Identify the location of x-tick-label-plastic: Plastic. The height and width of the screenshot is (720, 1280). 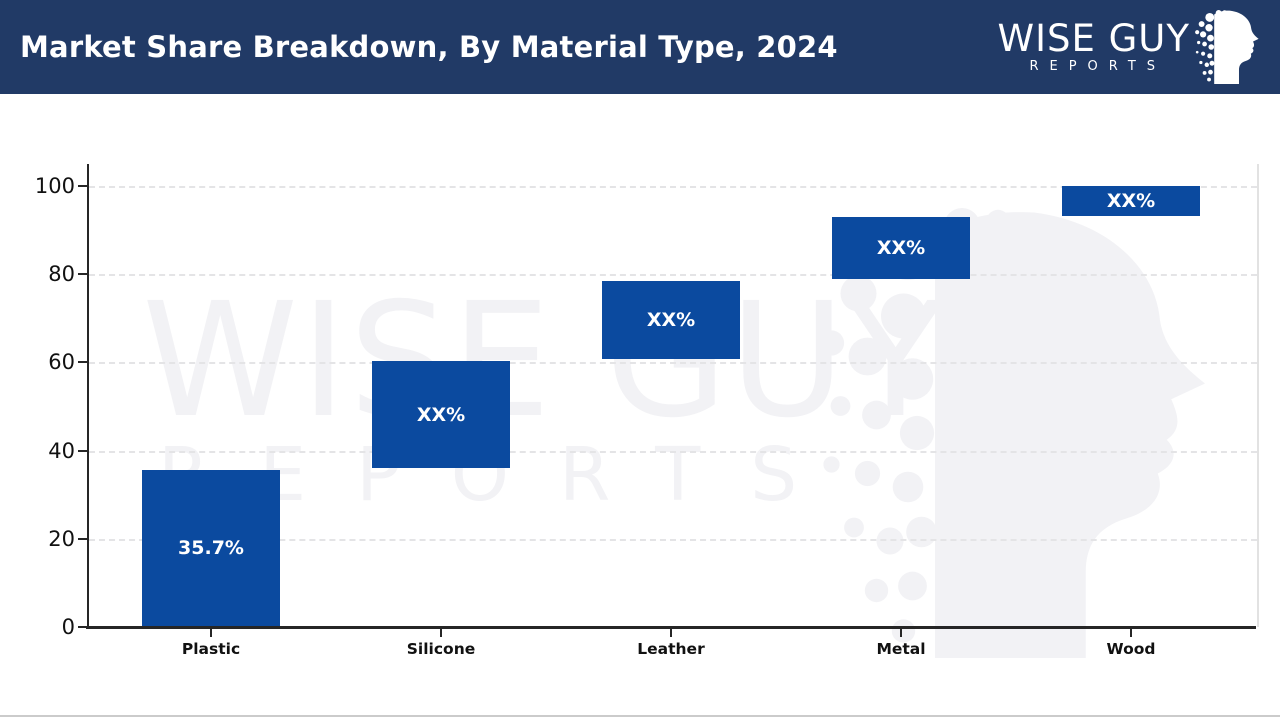
(211, 649).